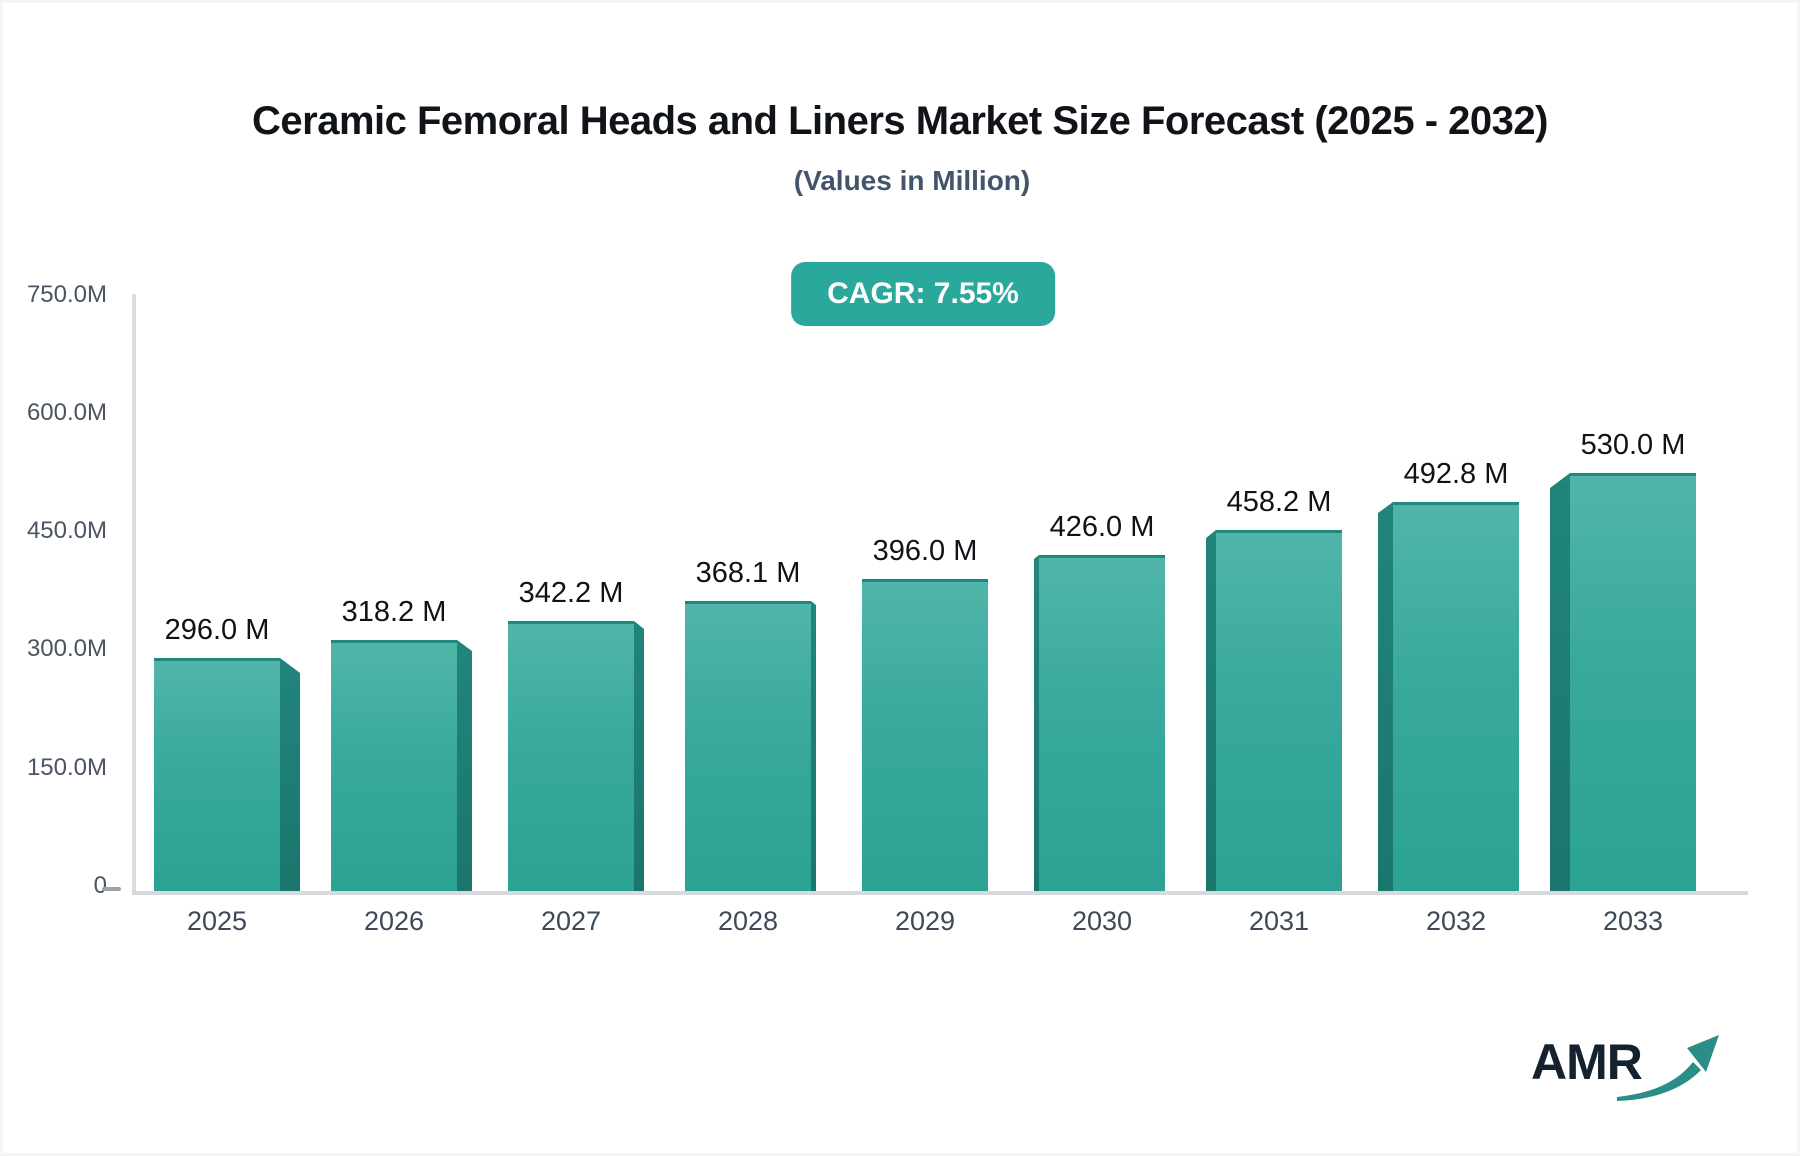  What do you see at coordinates (925, 551) in the screenshot?
I see `bar-value-label: 396.0 M` at bounding box center [925, 551].